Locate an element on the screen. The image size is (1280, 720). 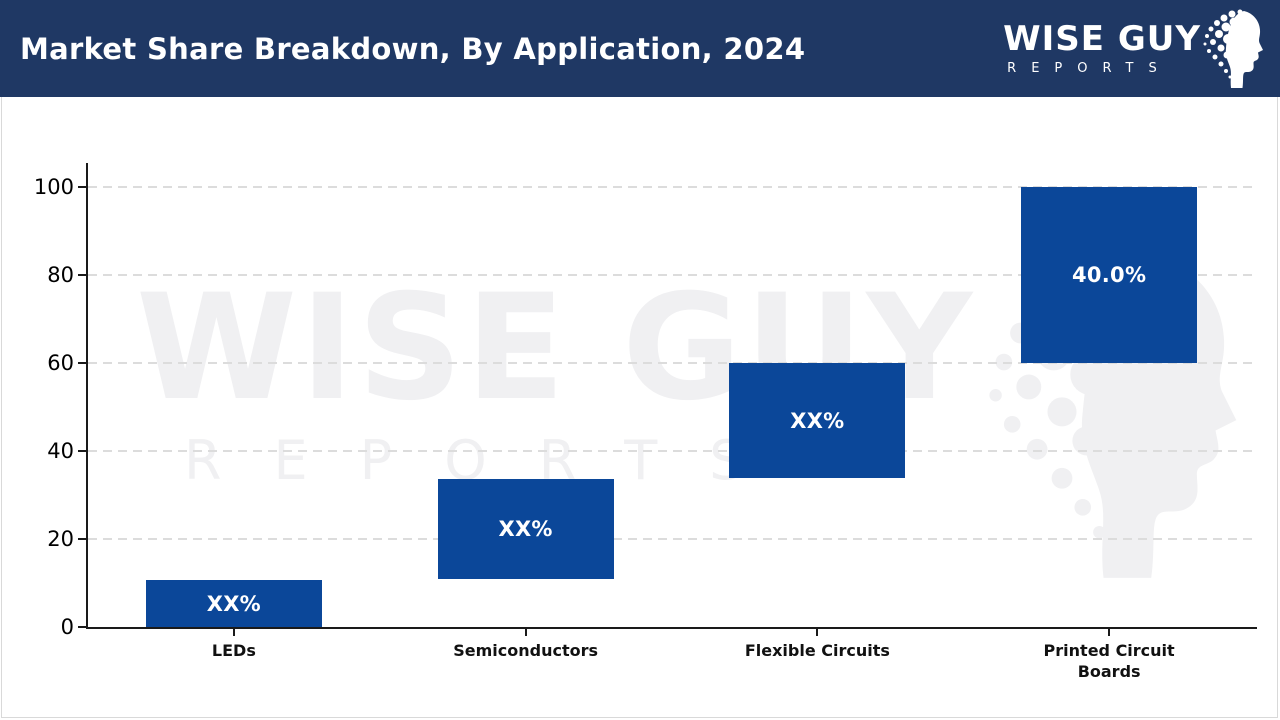
bar-semiconductors: XX% is located at coordinates (525, 529).